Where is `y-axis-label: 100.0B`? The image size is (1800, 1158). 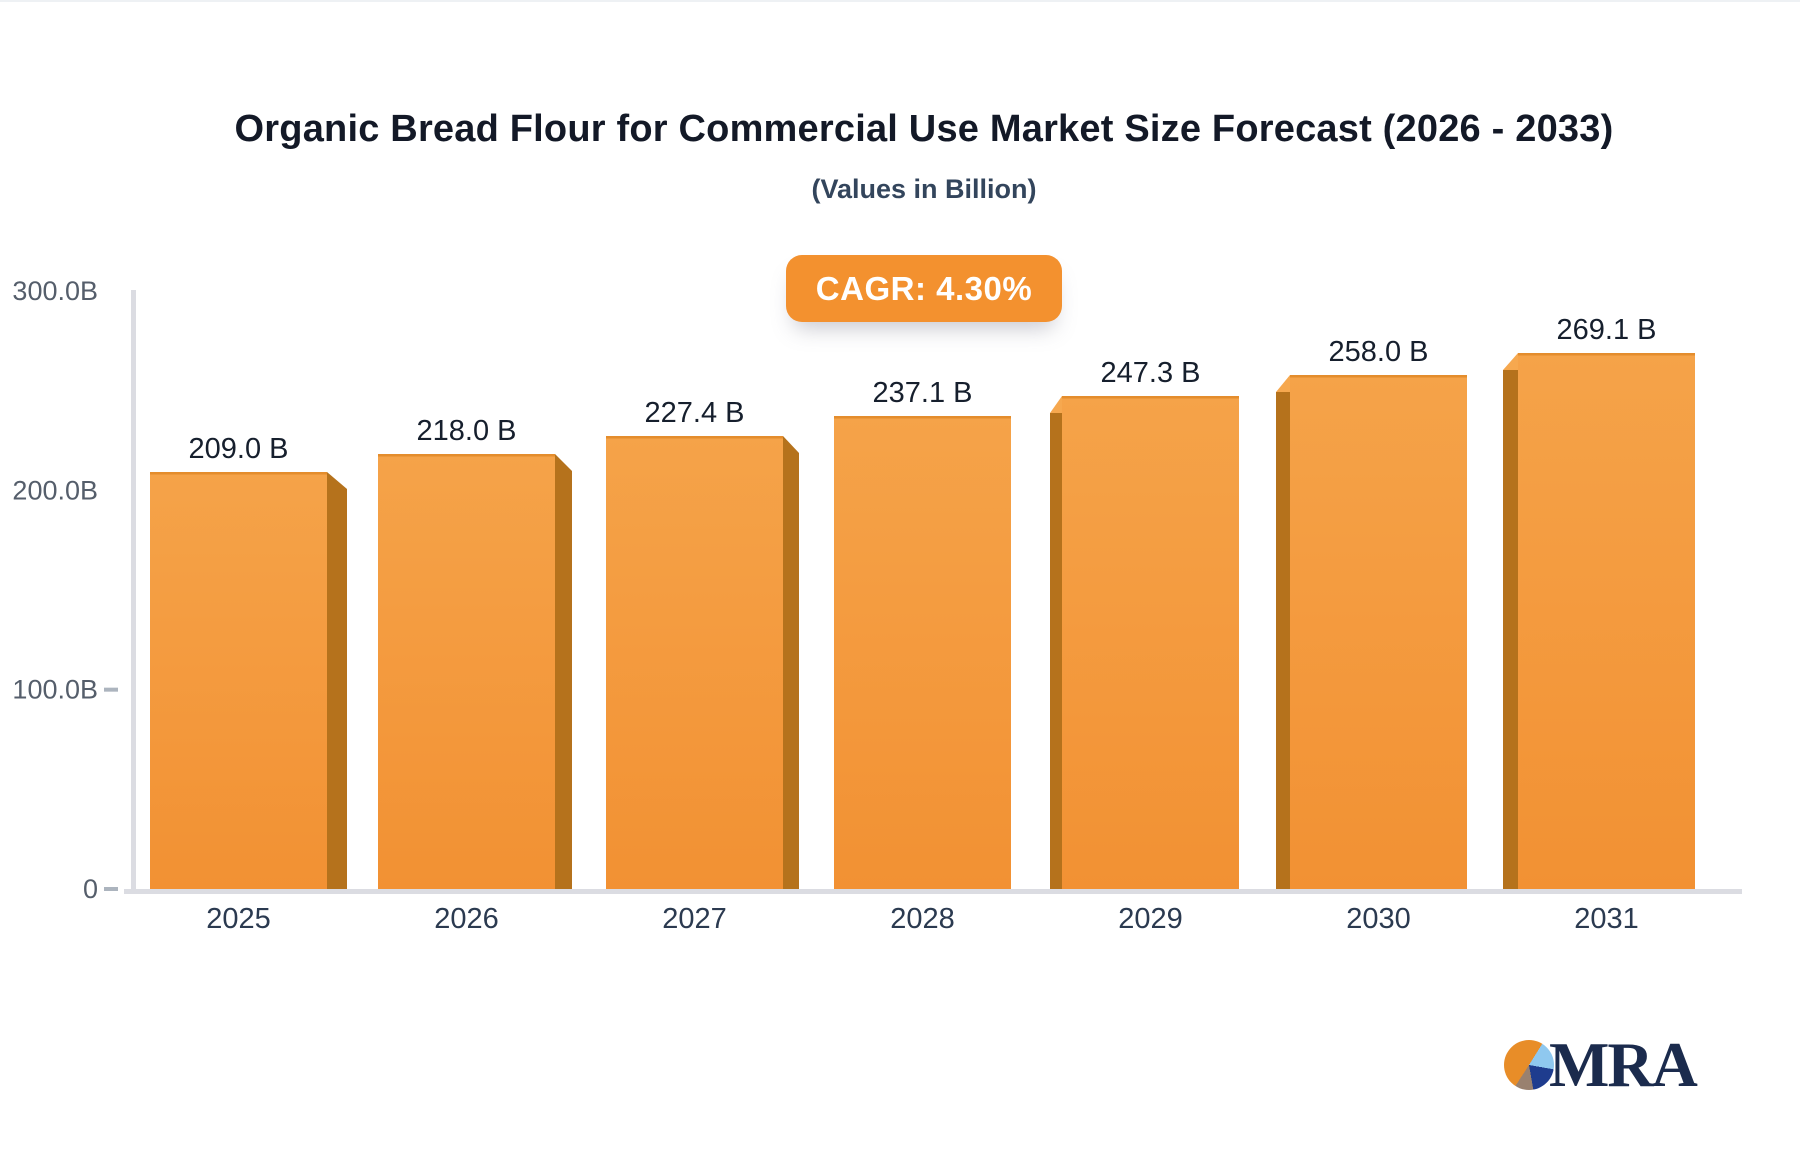
y-axis-label: 100.0B is located at coordinates (55, 690).